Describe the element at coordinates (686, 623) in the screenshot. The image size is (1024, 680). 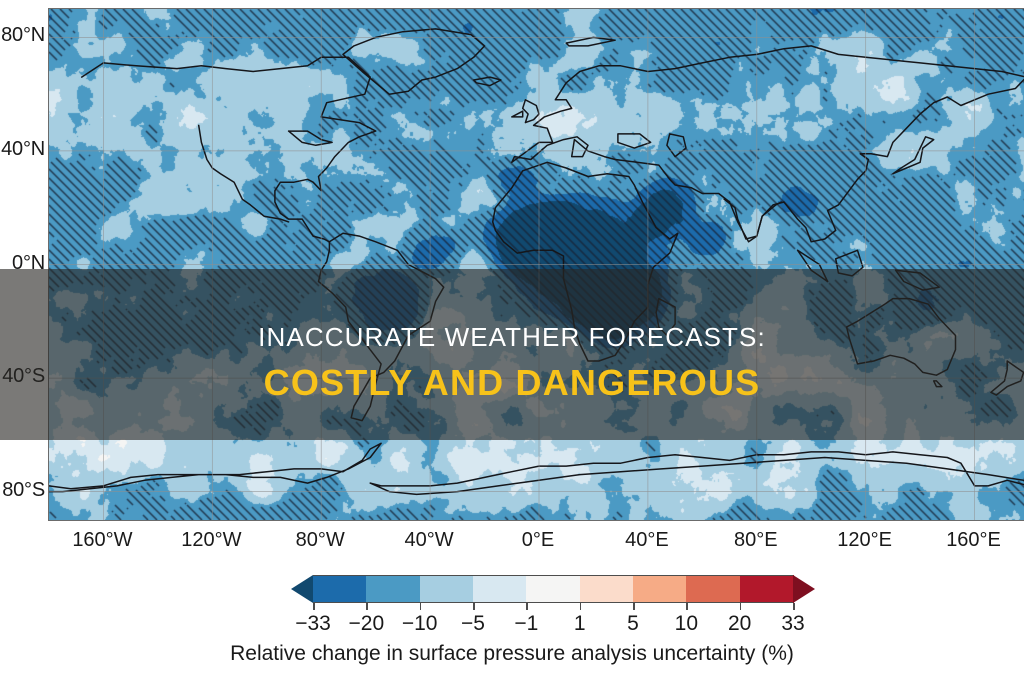
I see `colorbar-tick-label: 10` at that location.